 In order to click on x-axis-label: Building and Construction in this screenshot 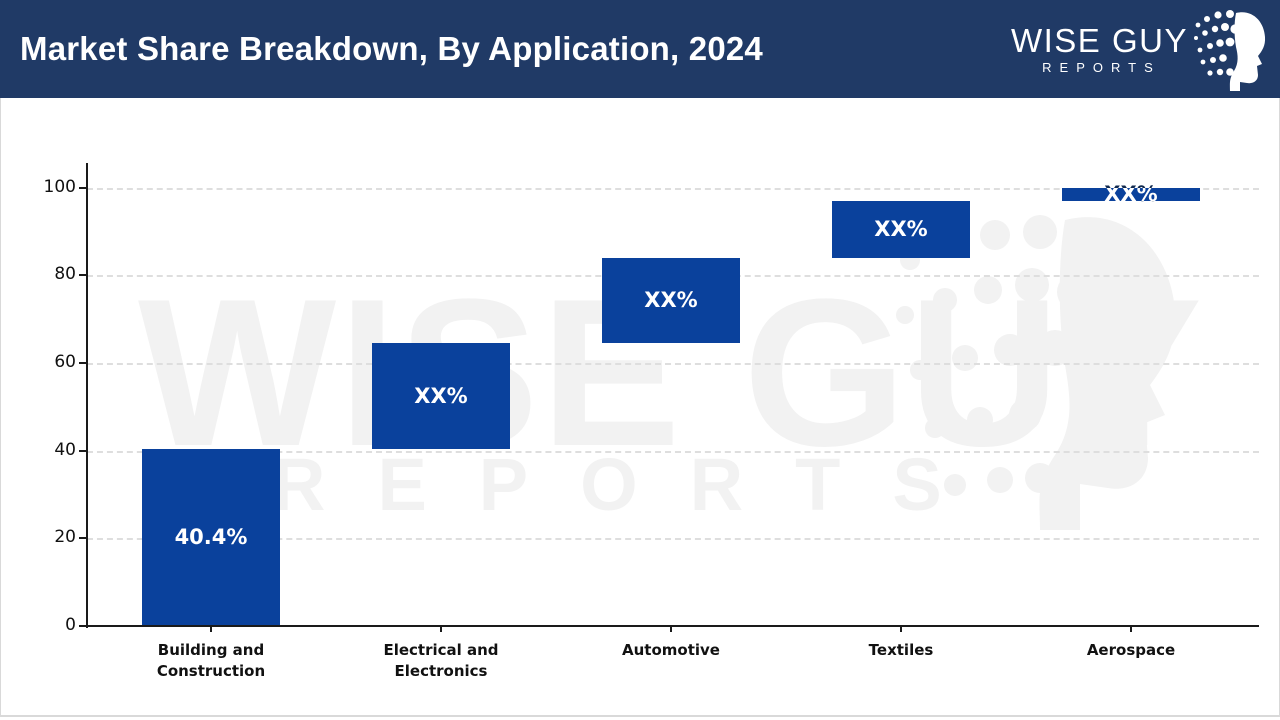, I will do `click(211, 660)`.